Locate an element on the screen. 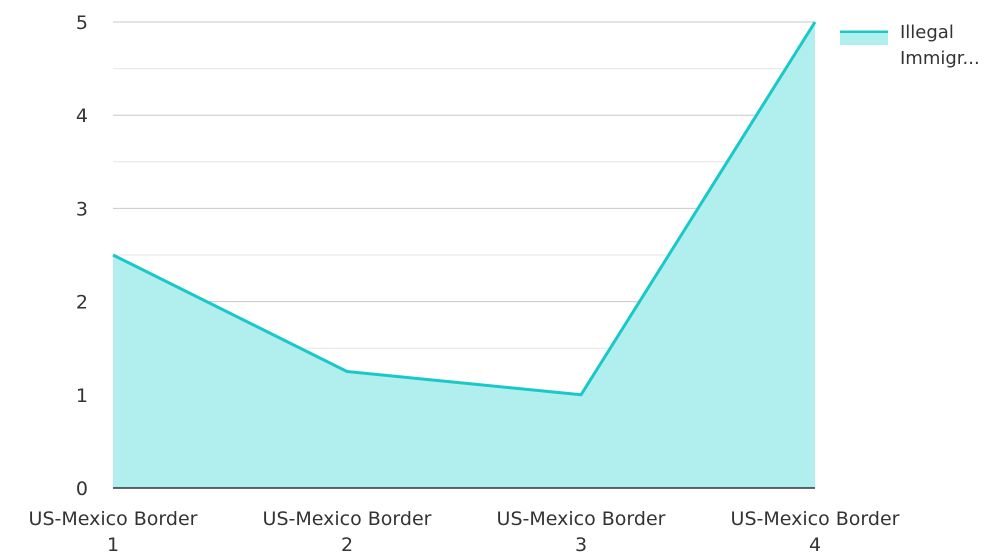 The image size is (1004, 558). y-tick-label: 5 is located at coordinates (82, 23).